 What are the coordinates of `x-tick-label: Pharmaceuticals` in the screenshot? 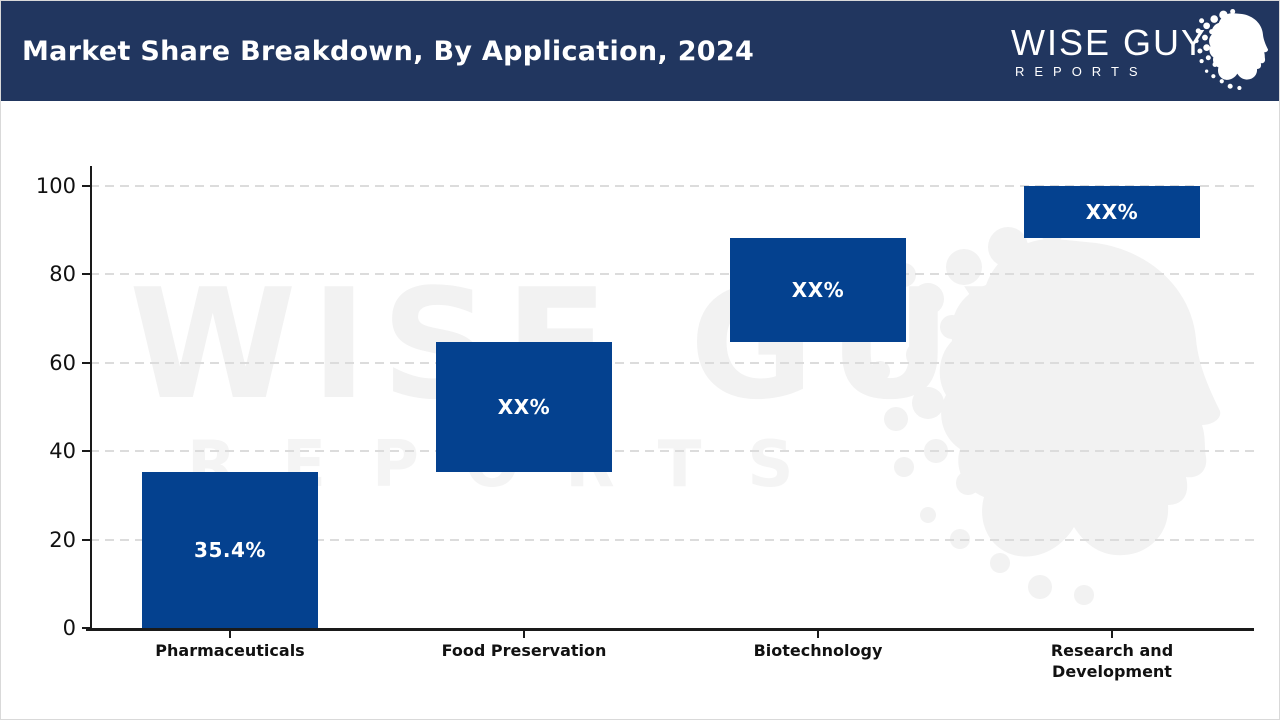 It's located at (230, 650).